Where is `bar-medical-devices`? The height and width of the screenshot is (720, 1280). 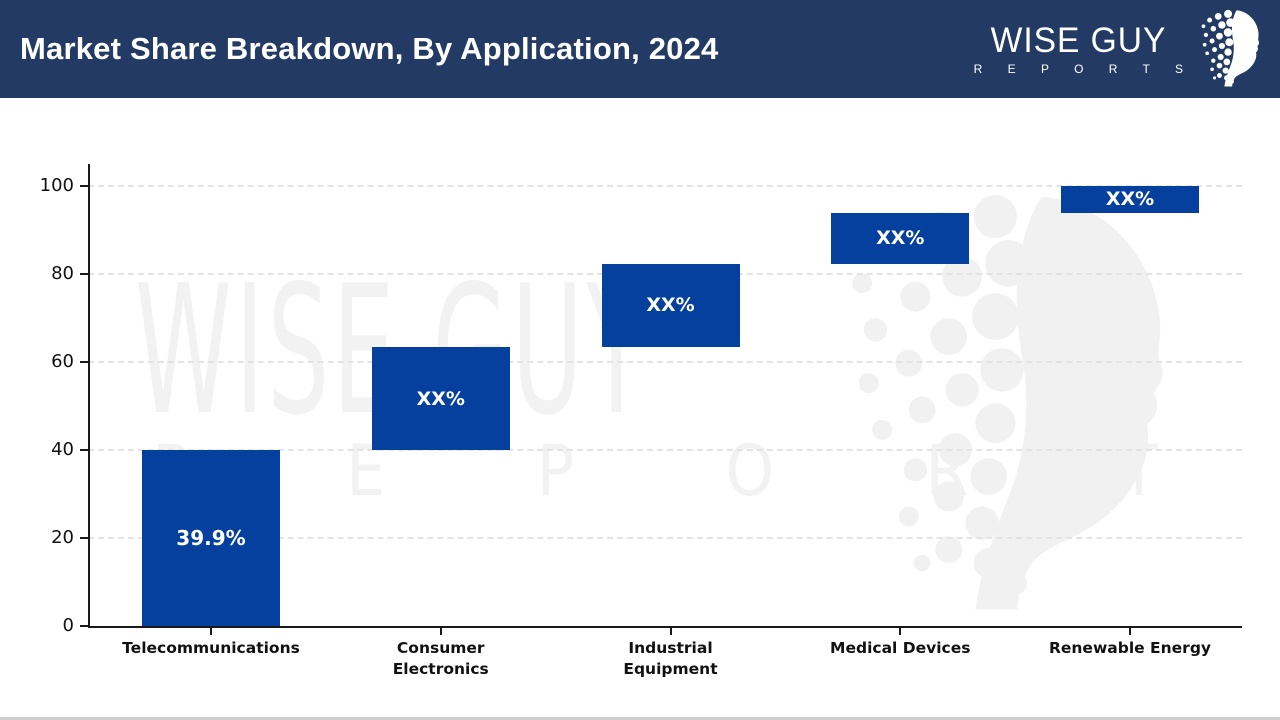 bar-medical-devices is located at coordinates (900, 238).